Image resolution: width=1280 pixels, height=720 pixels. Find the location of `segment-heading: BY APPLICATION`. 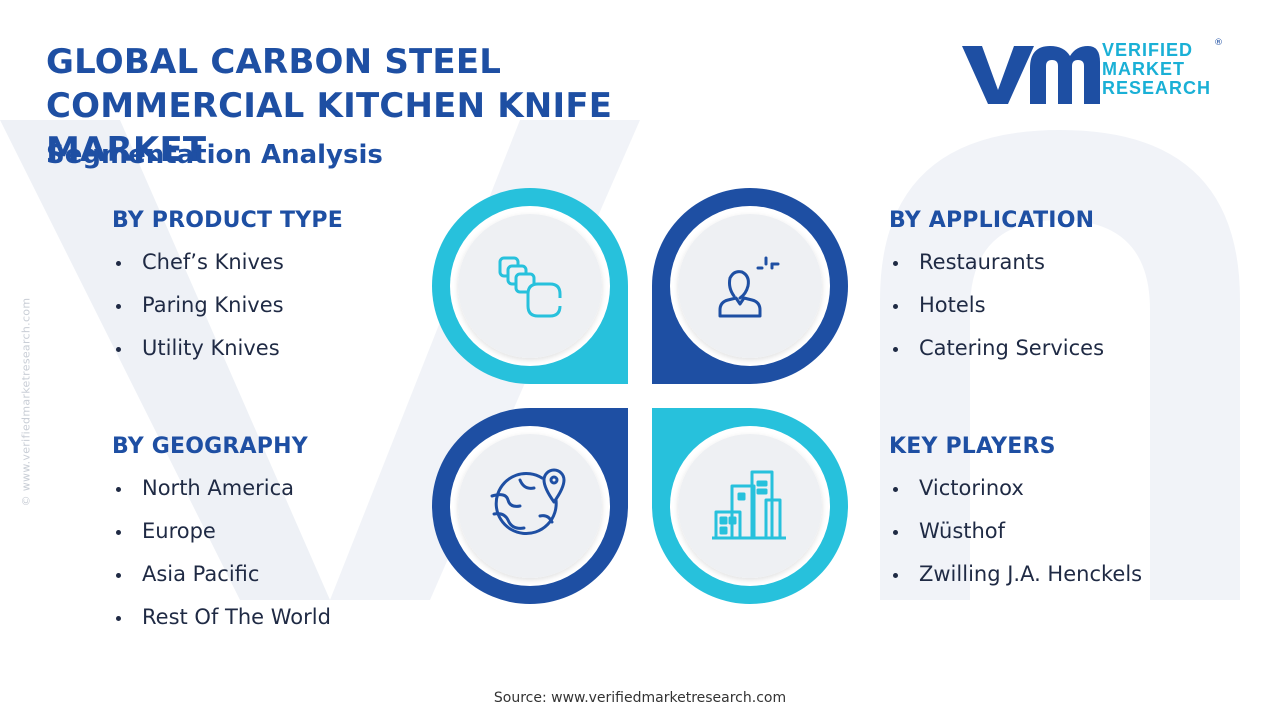

segment-heading: BY APPLICATION is located at coordinates (992, 220).